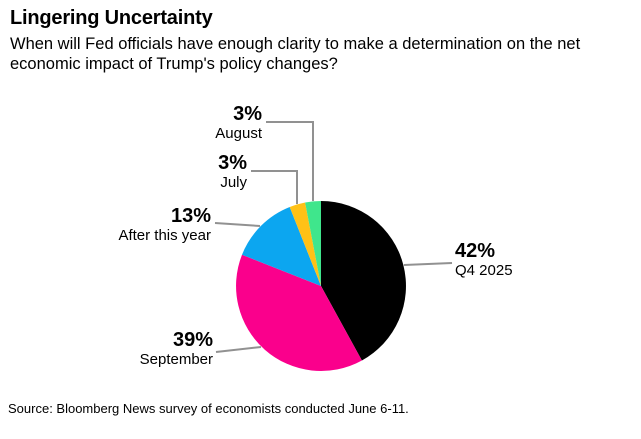 The height and width of the screenshot is (439, 641). Describe the element at coordinates (233, 182) in the screenshot. I see `slice-category-label: July` at that location.